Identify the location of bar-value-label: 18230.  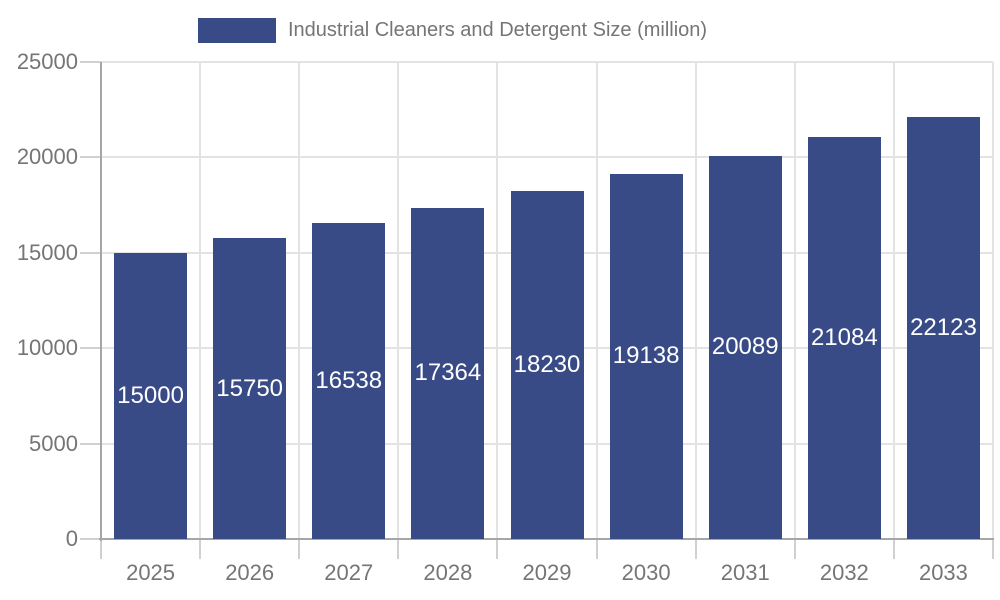
(547, 365).